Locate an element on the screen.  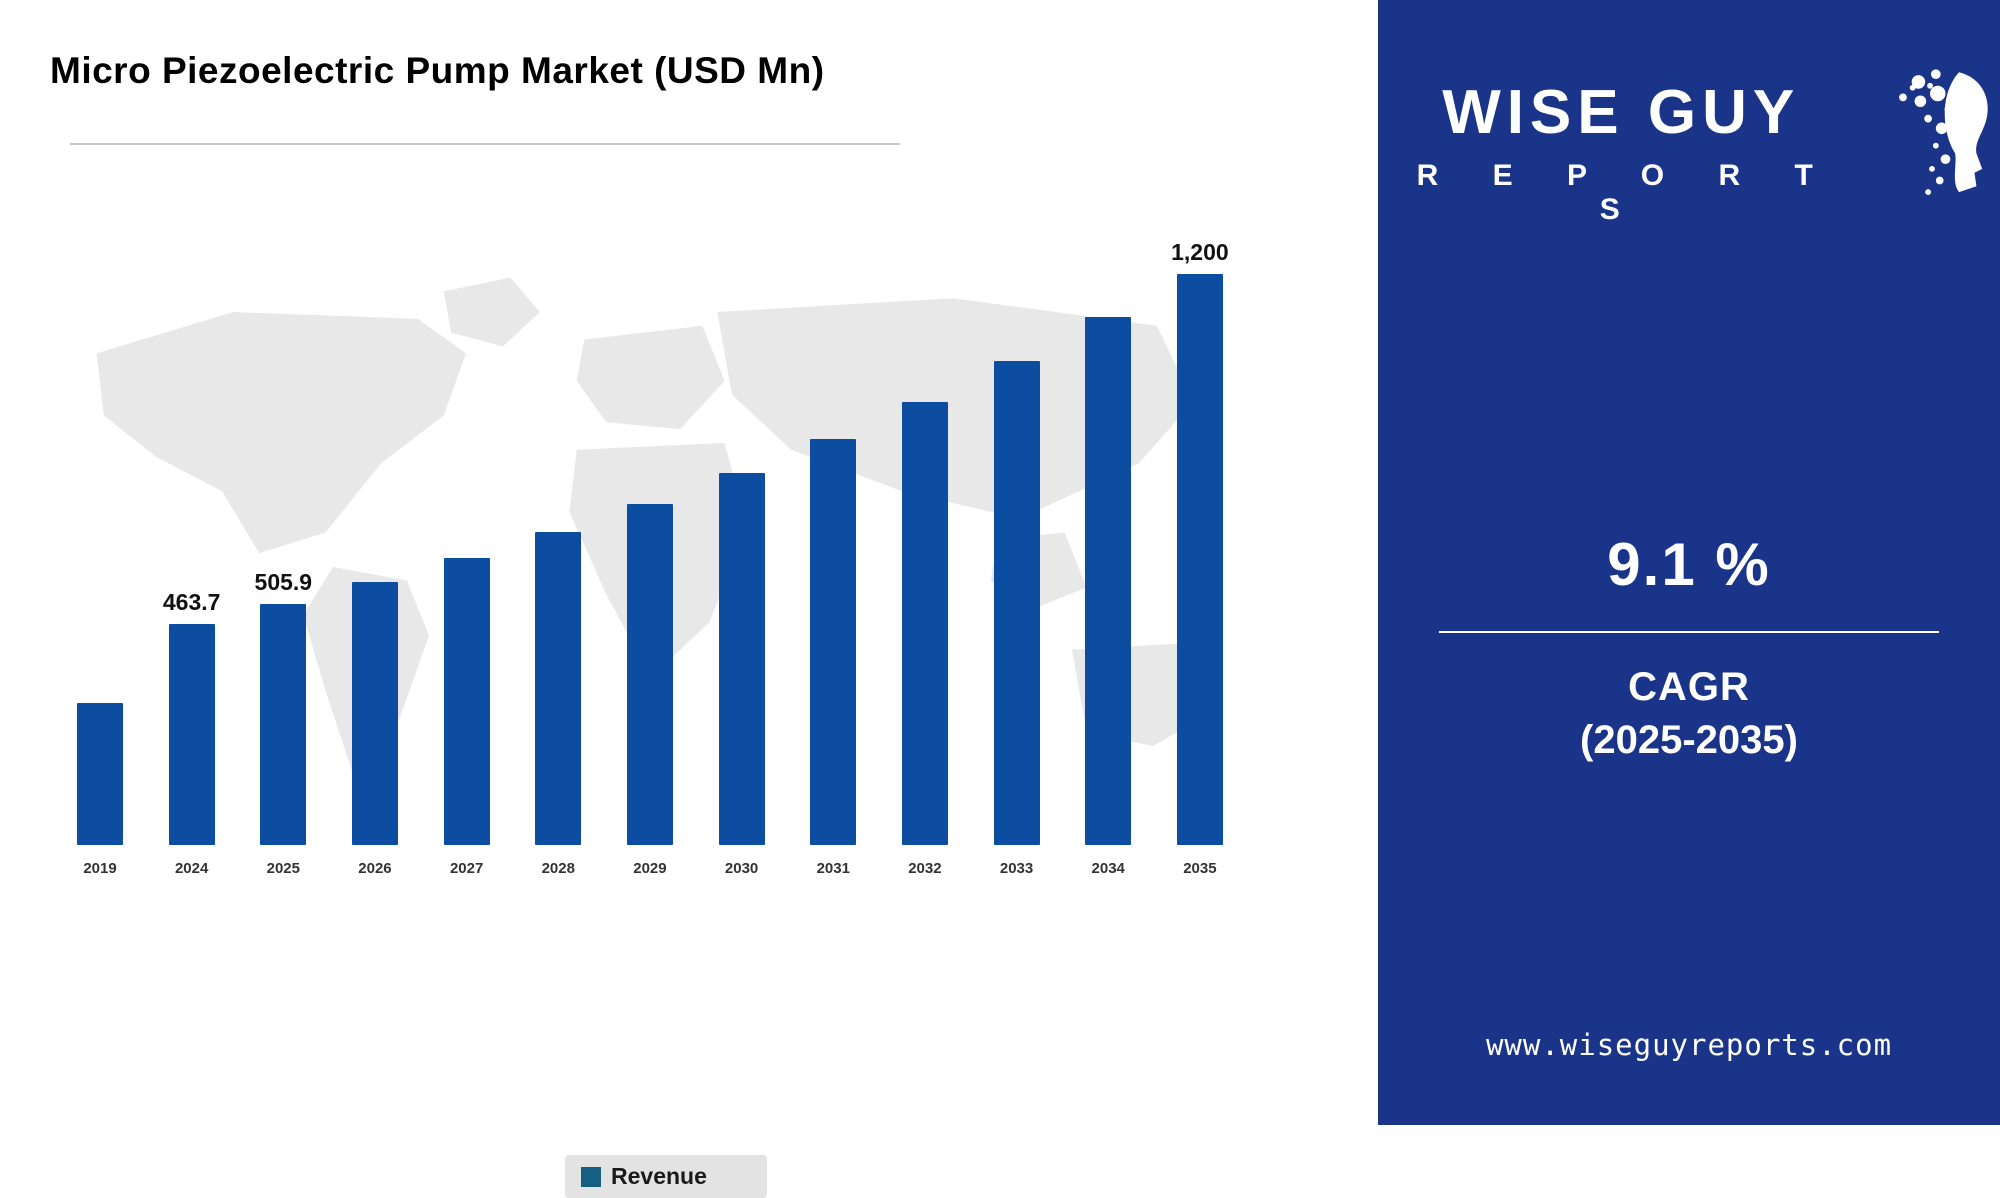
cagr-period: (2025-2035) is located at coordinates (1689, 740).